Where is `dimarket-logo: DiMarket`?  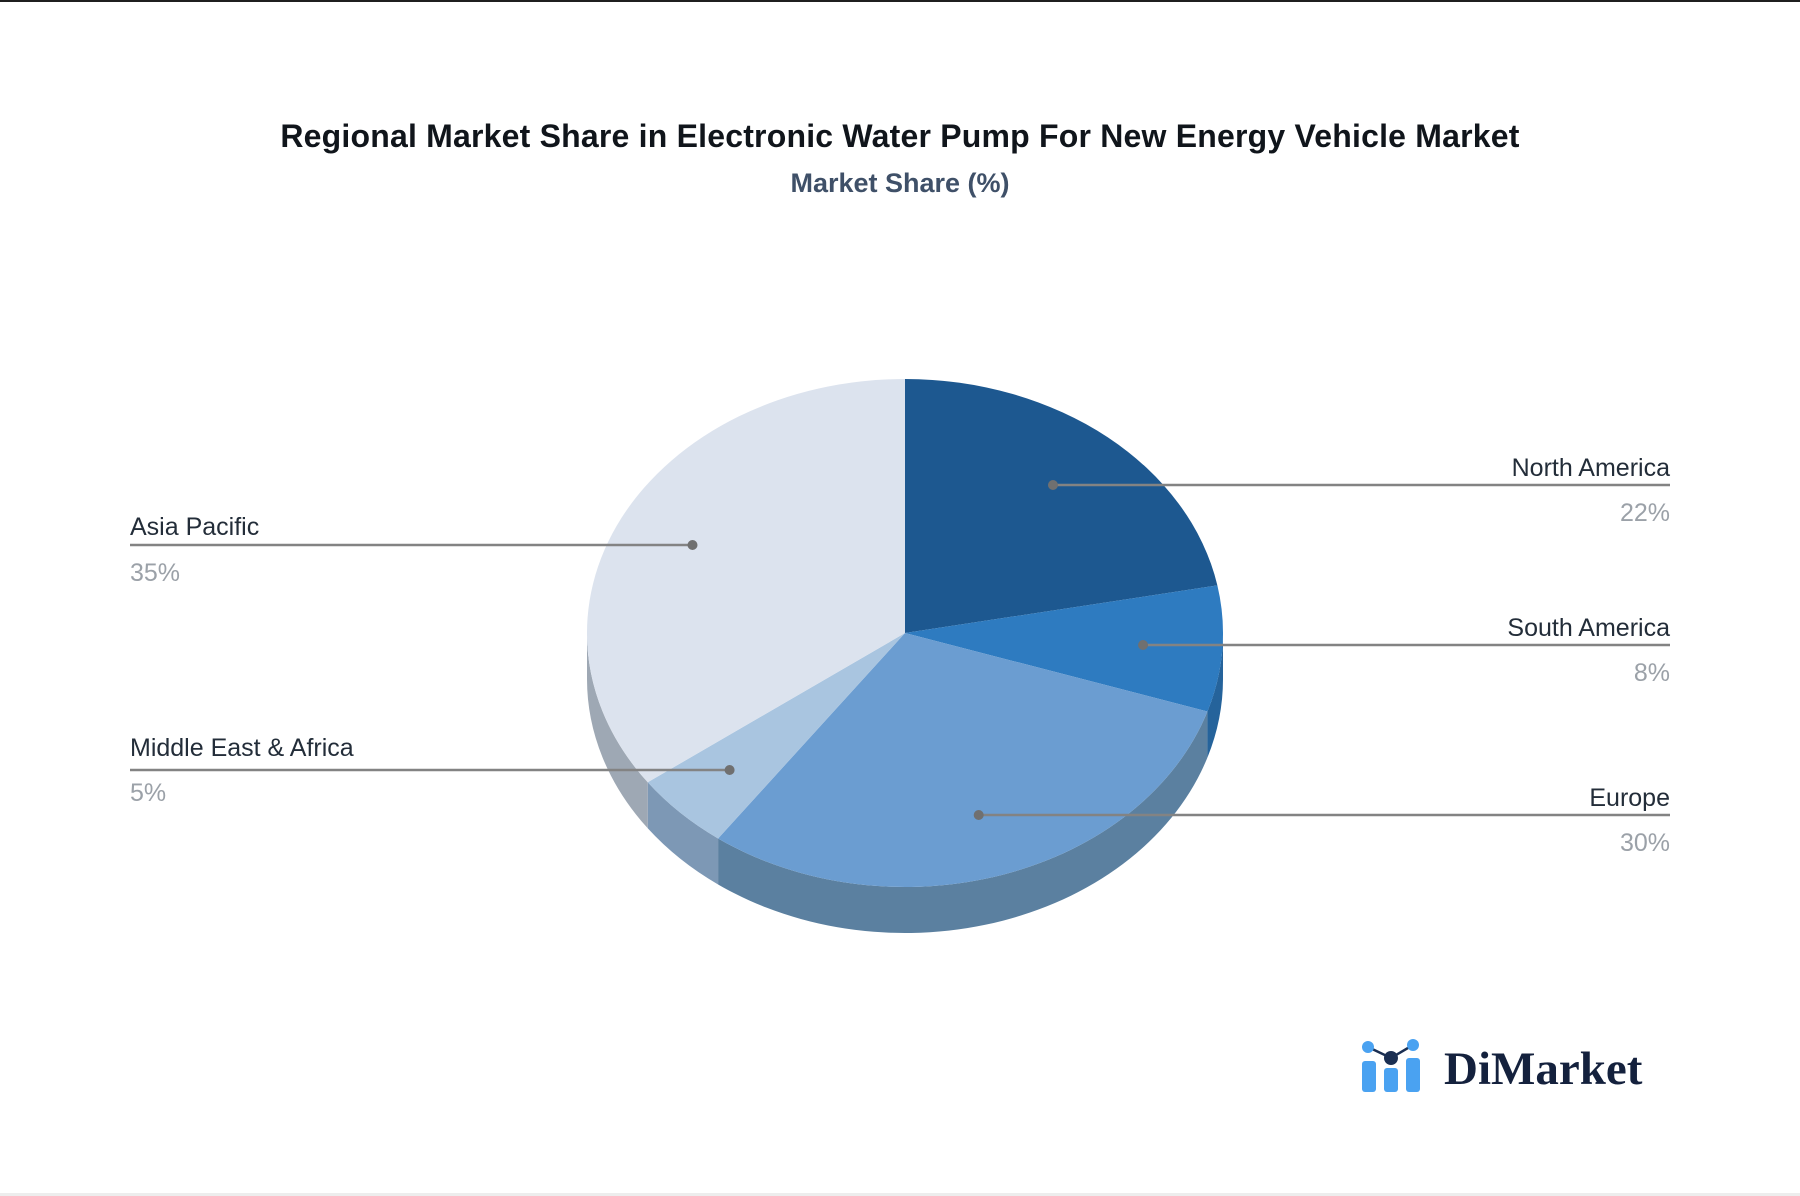
dimarket-logo: DiMarket is located at coordinates (1500, 1067).